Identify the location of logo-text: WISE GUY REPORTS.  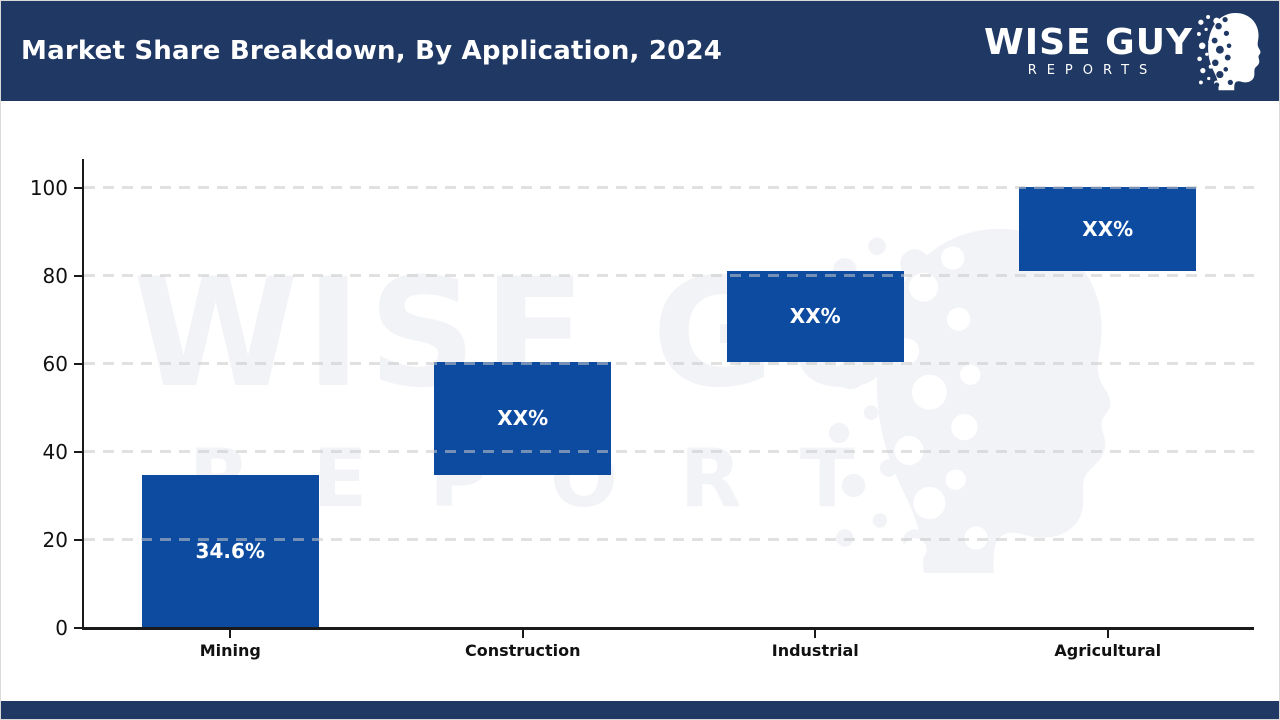
(1088, 50).